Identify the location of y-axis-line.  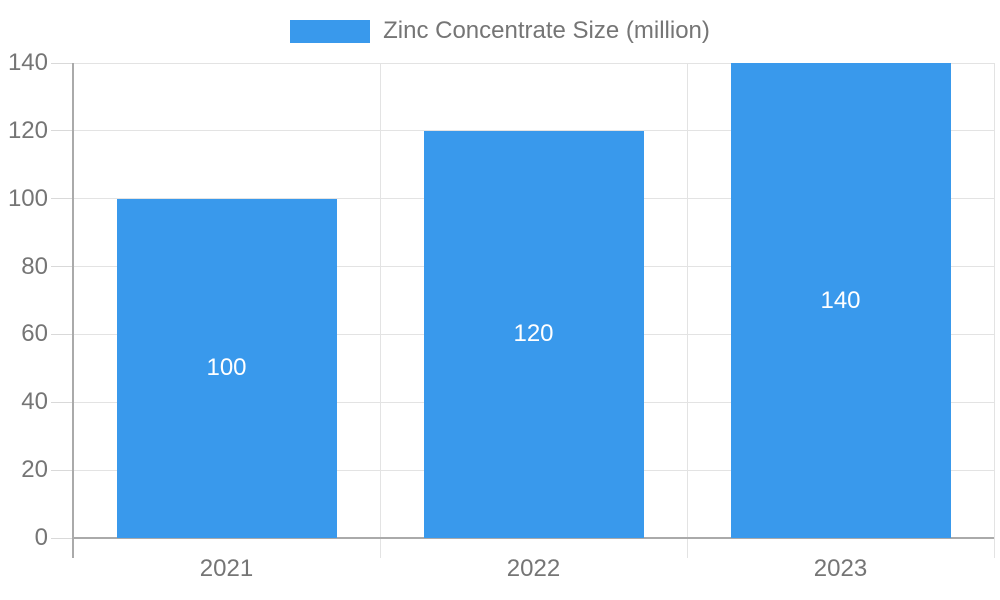
(73, 310).